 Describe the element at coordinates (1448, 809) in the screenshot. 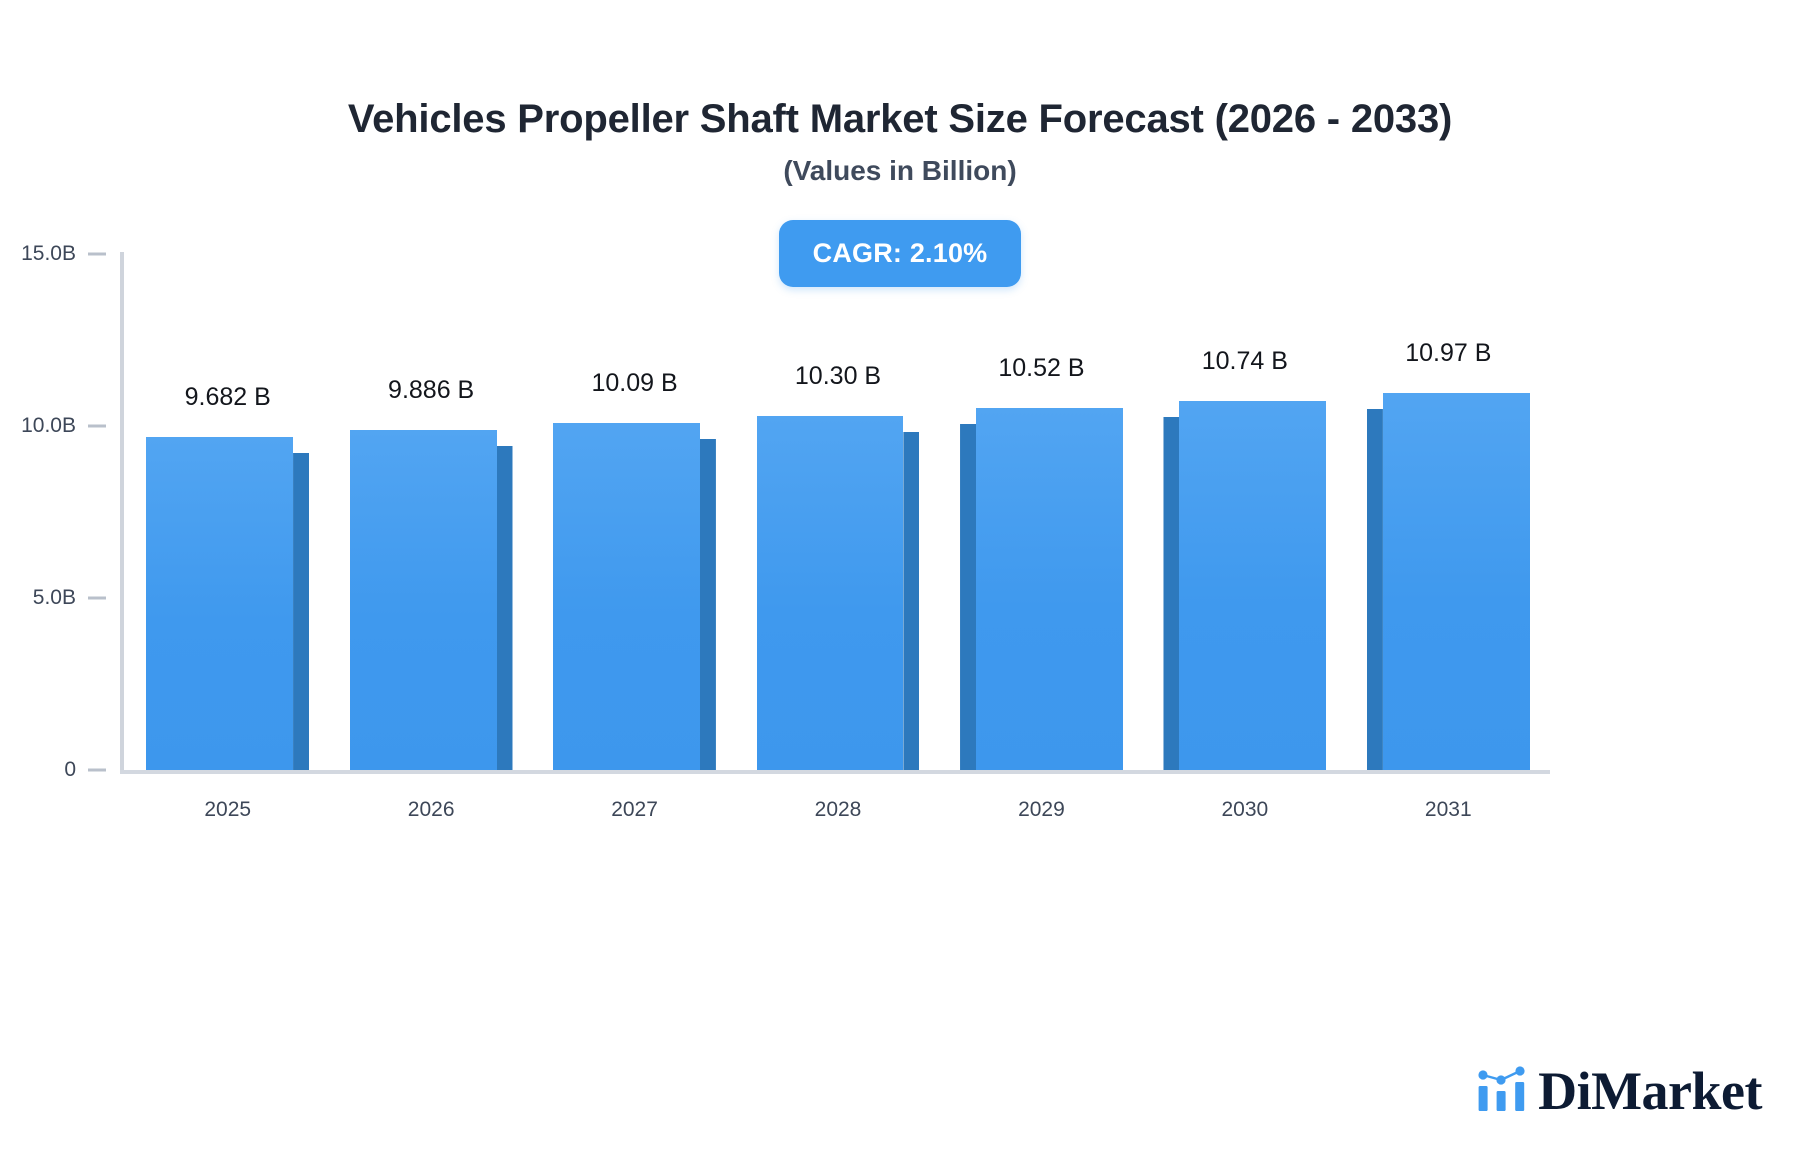

I see `x-axis-tick-label: 2031` at that location.